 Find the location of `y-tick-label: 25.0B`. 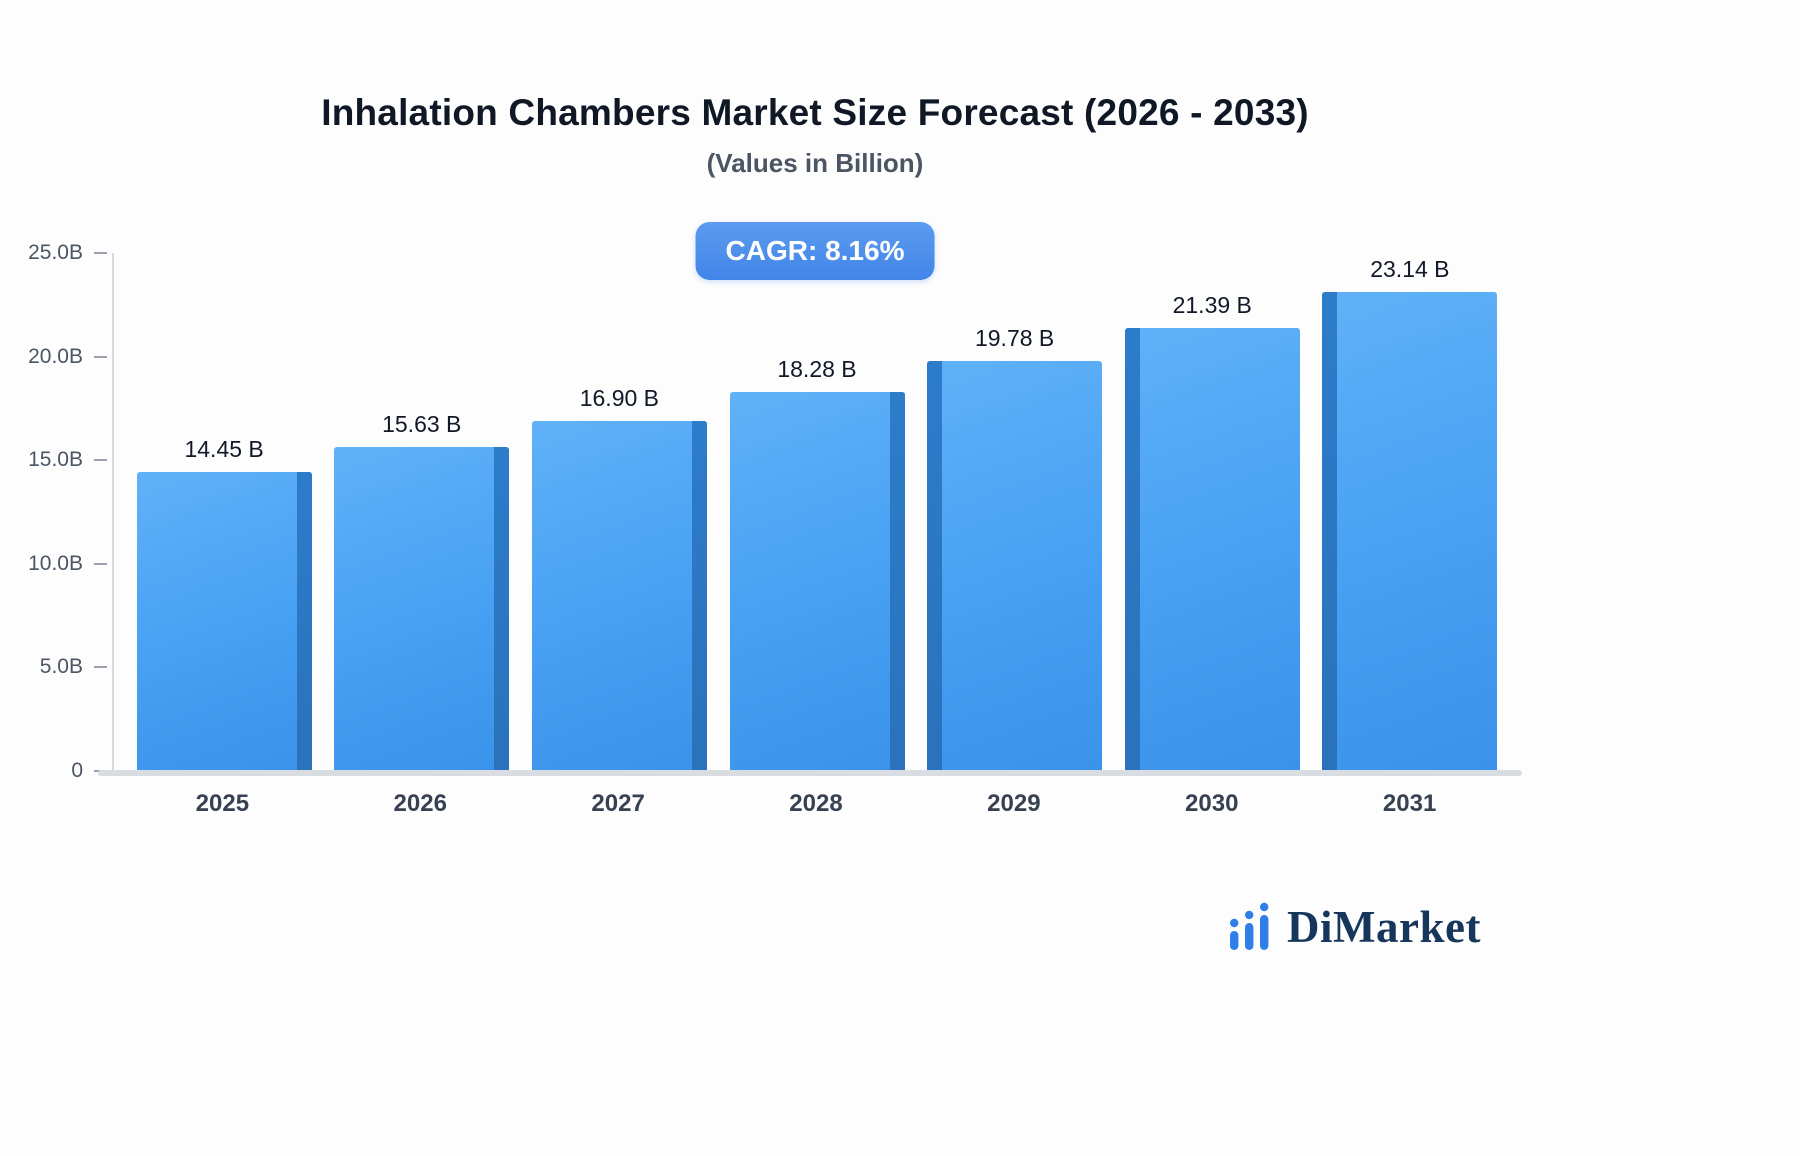

y-tick-label: 25.0B is located at coordinates (55, 252).